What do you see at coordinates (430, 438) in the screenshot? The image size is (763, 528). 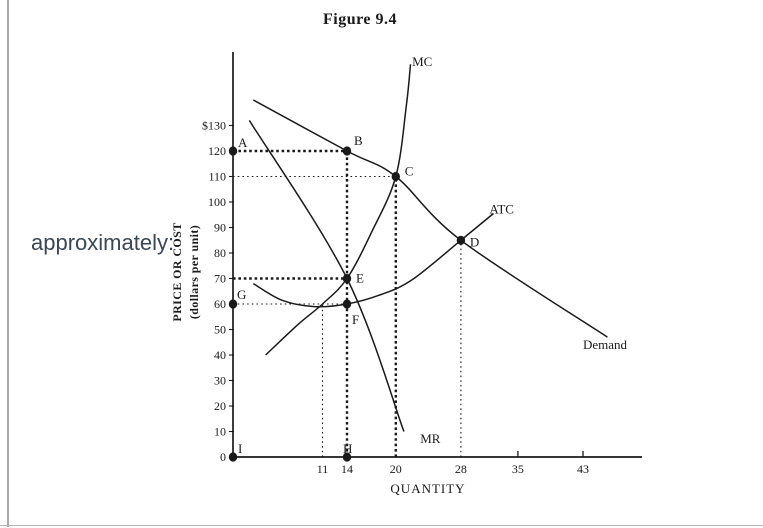 I see `curve-label-mr: MR` at bounding box center [430, 438].